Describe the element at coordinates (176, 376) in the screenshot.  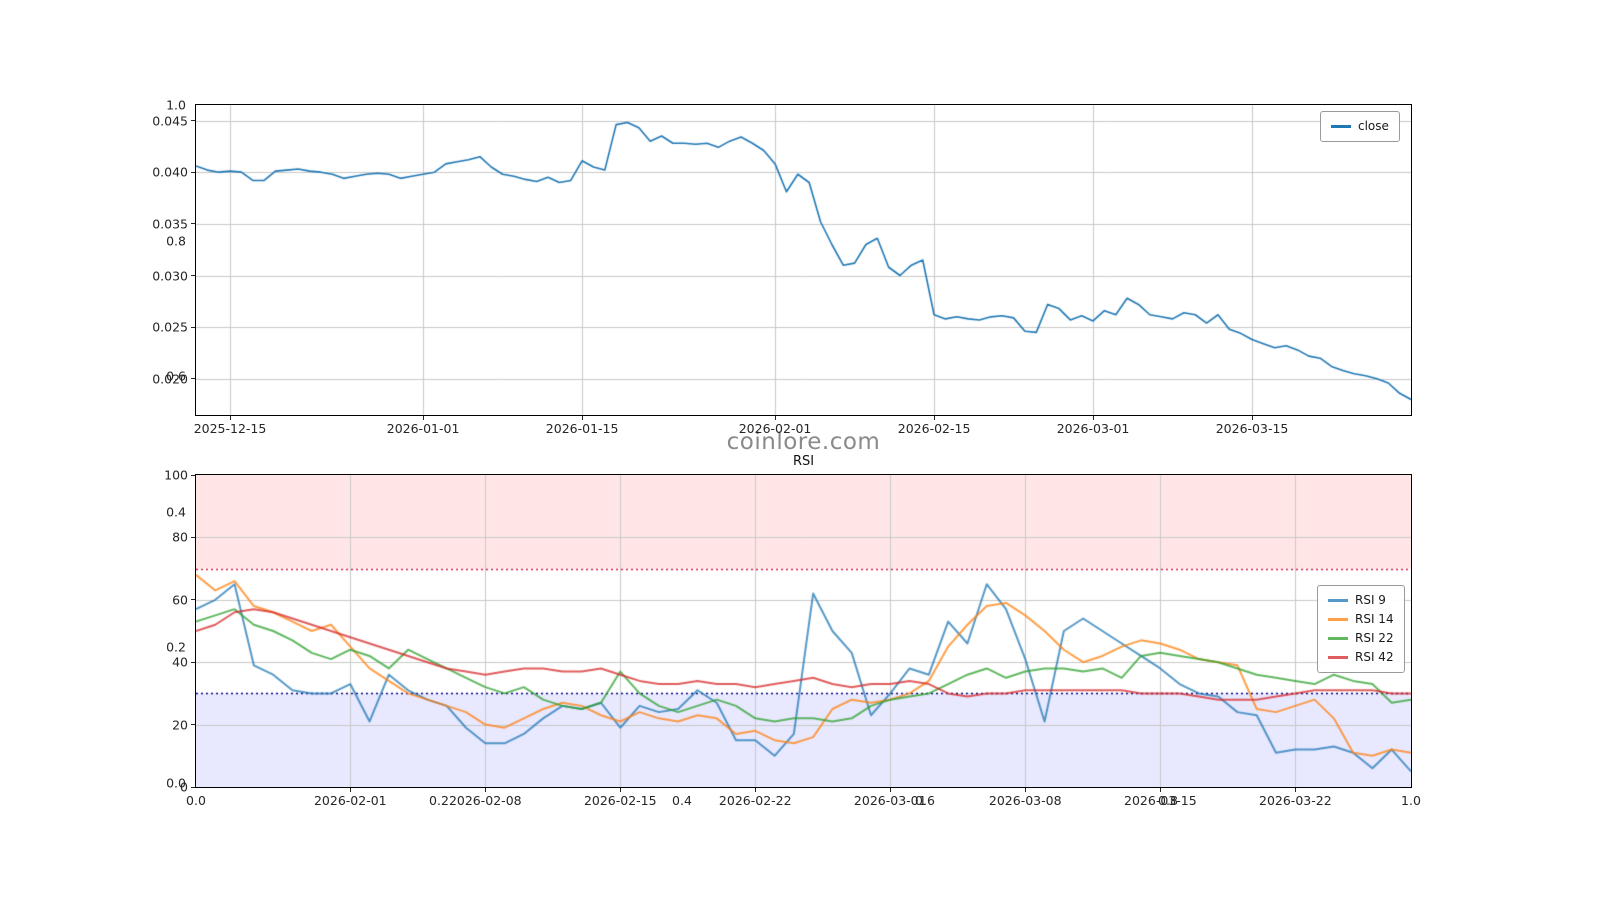
I see `secondary-y-label: 0.6` at that location.